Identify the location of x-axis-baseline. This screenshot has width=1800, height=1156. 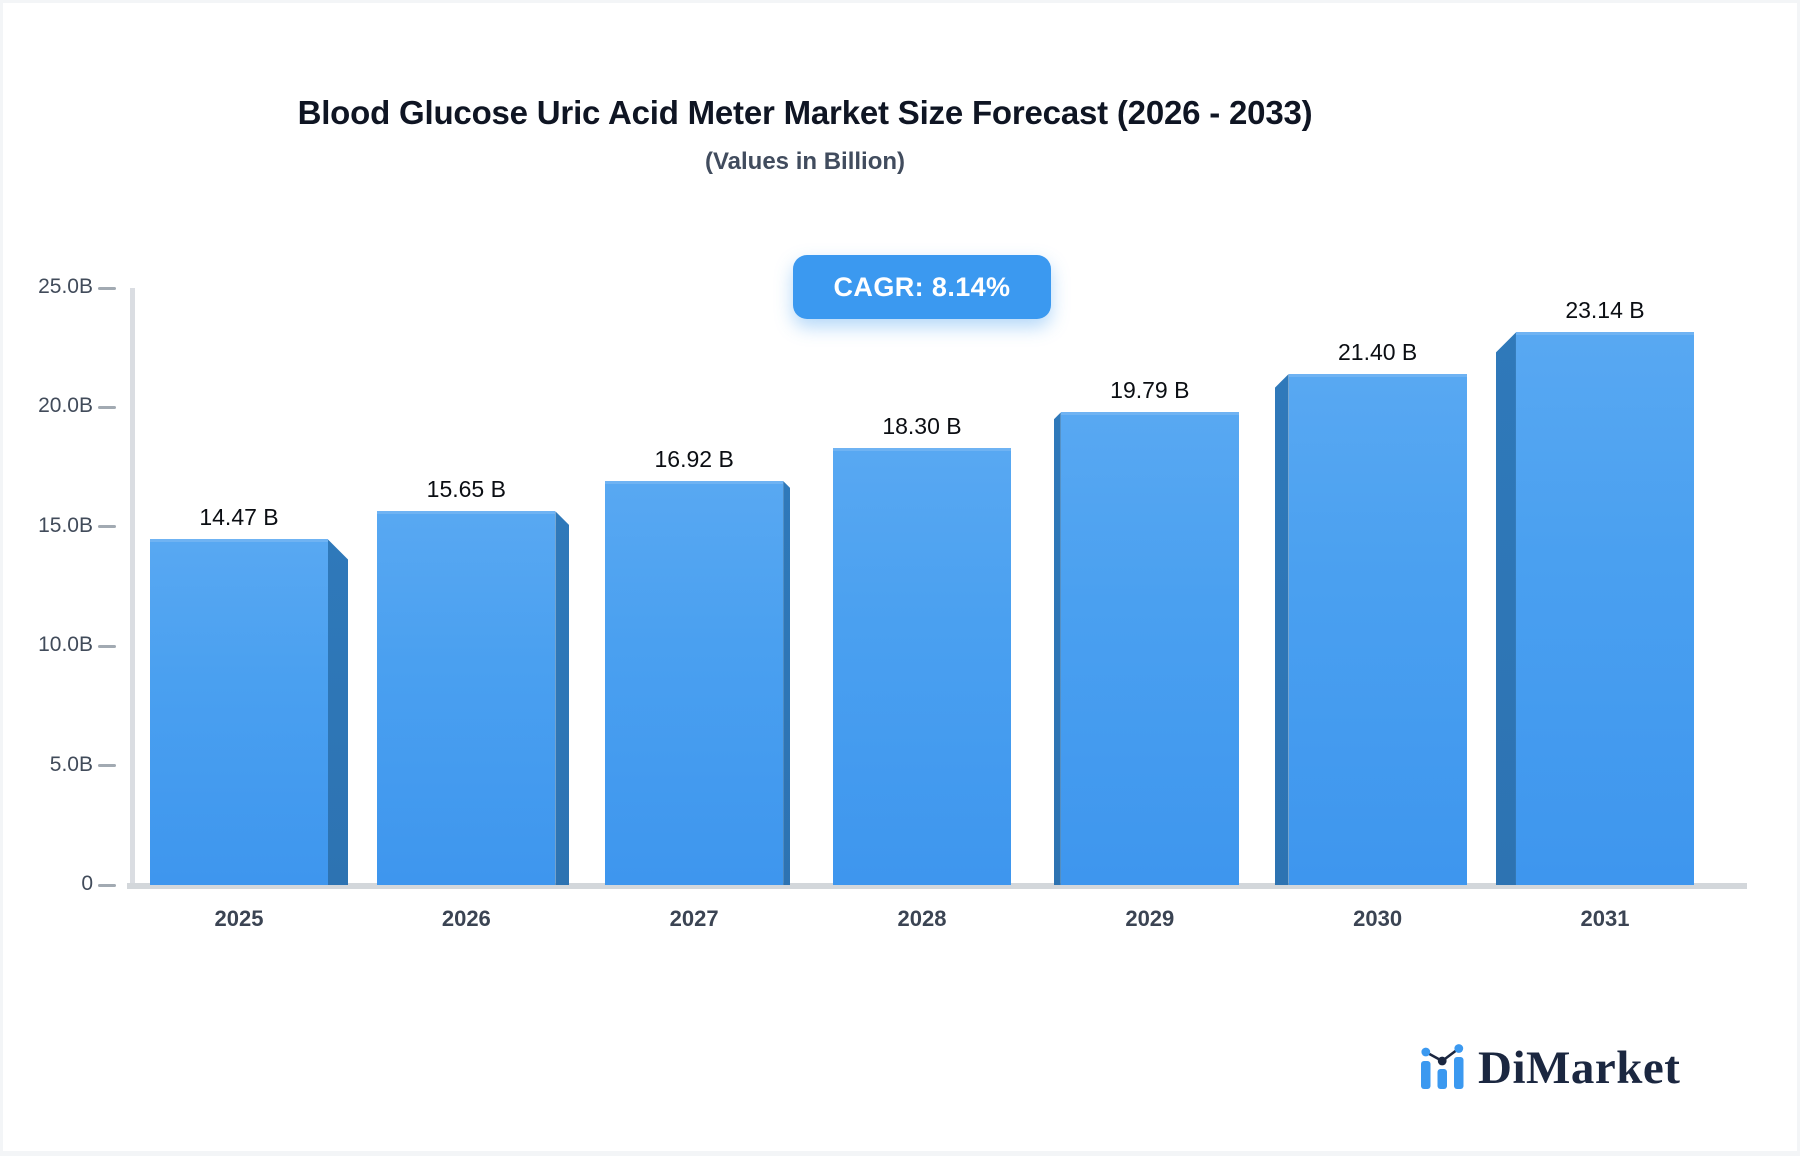
(937, 886).